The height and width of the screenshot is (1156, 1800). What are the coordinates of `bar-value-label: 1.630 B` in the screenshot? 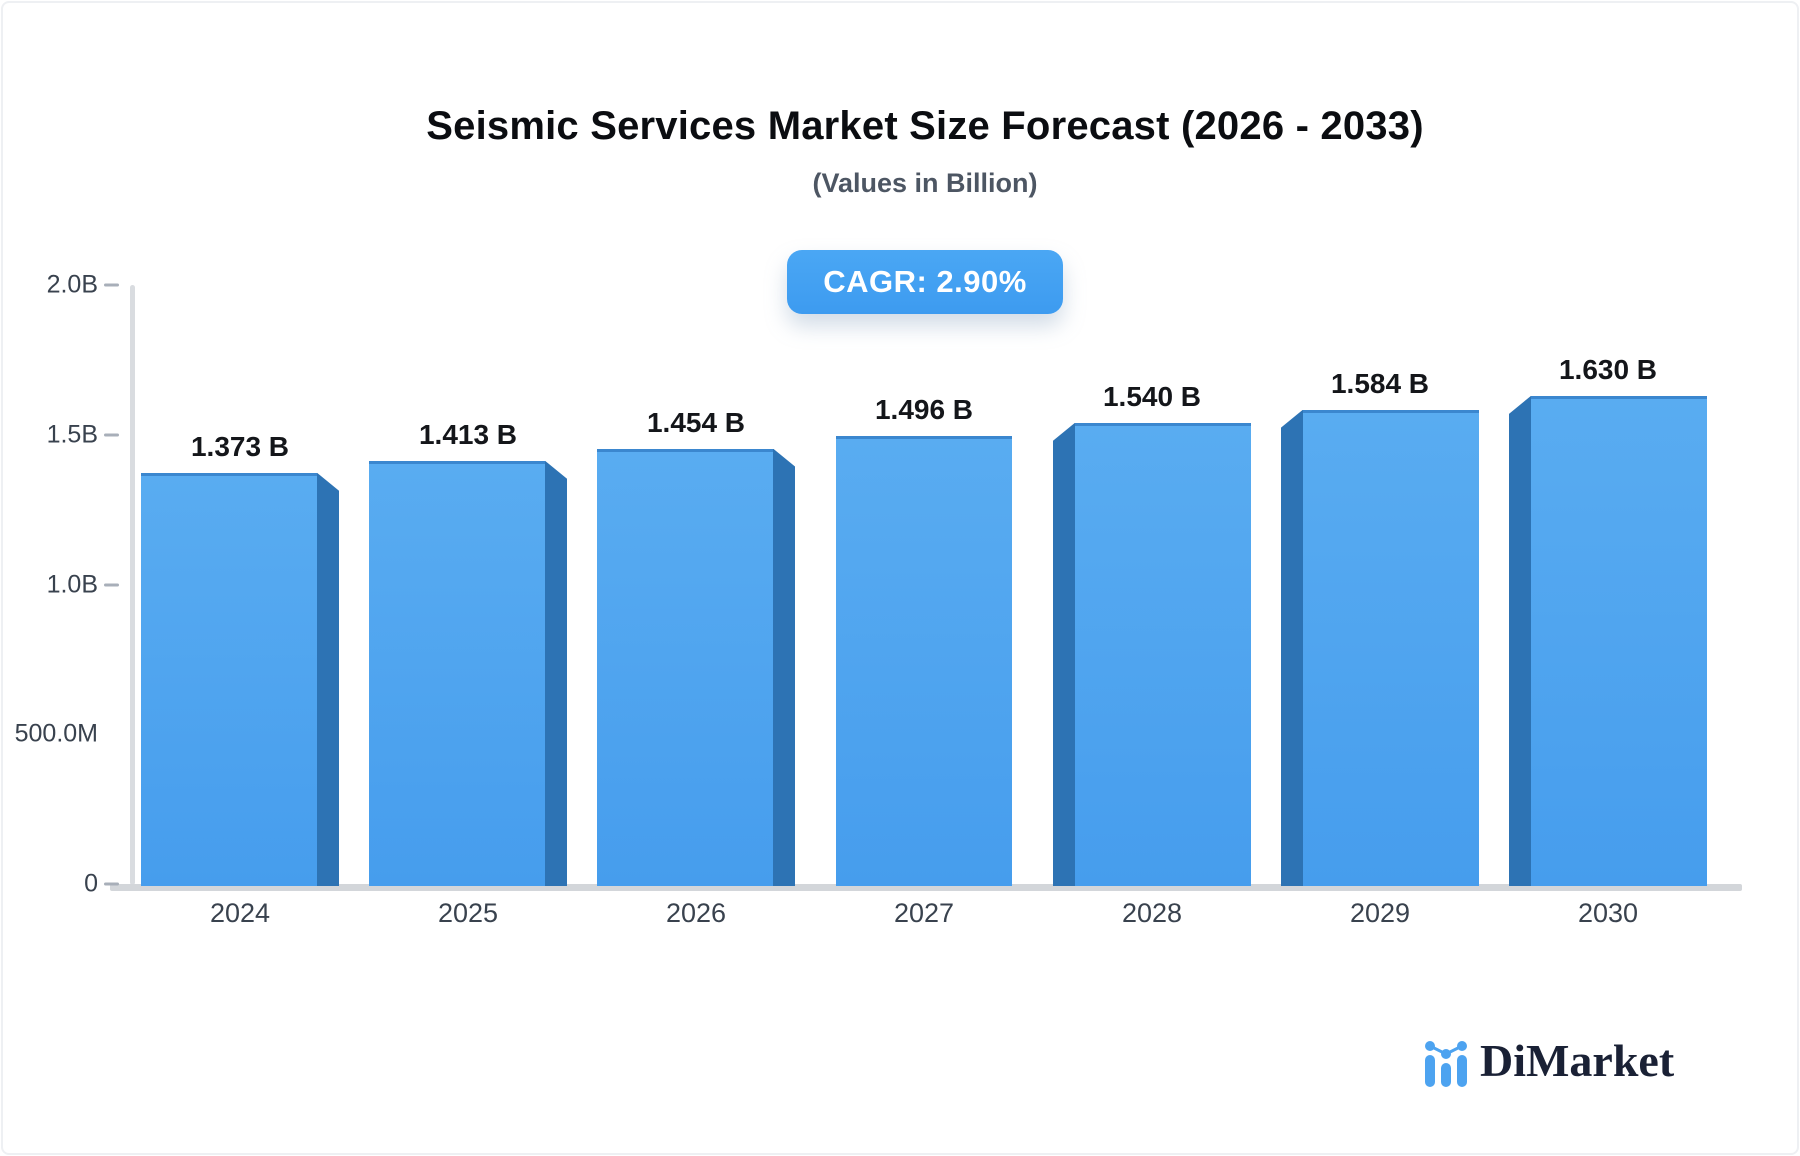 It's located at (1608, 369).